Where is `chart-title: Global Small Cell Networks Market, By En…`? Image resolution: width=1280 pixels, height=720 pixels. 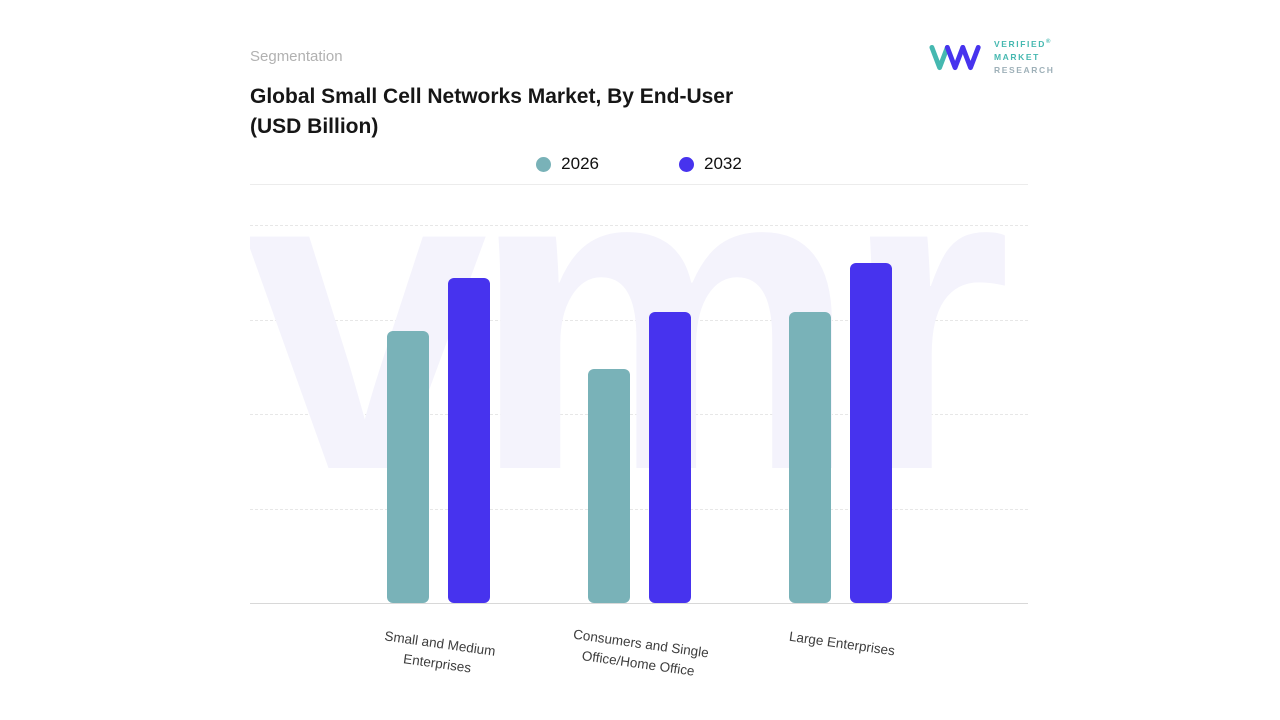 chart-title: Global Small Cell Networks Market, By En… is located at coordinates (560, 112).